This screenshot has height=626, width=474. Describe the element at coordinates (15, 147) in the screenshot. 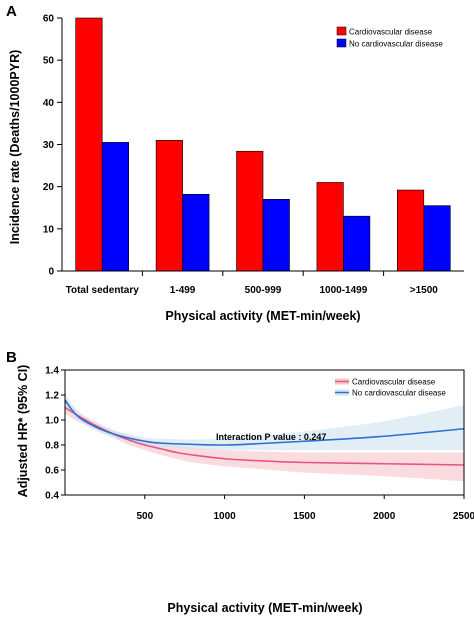

I see `panel-a-y-axis-title: Incidence rate (Deaths/1000PYR)` at that location.